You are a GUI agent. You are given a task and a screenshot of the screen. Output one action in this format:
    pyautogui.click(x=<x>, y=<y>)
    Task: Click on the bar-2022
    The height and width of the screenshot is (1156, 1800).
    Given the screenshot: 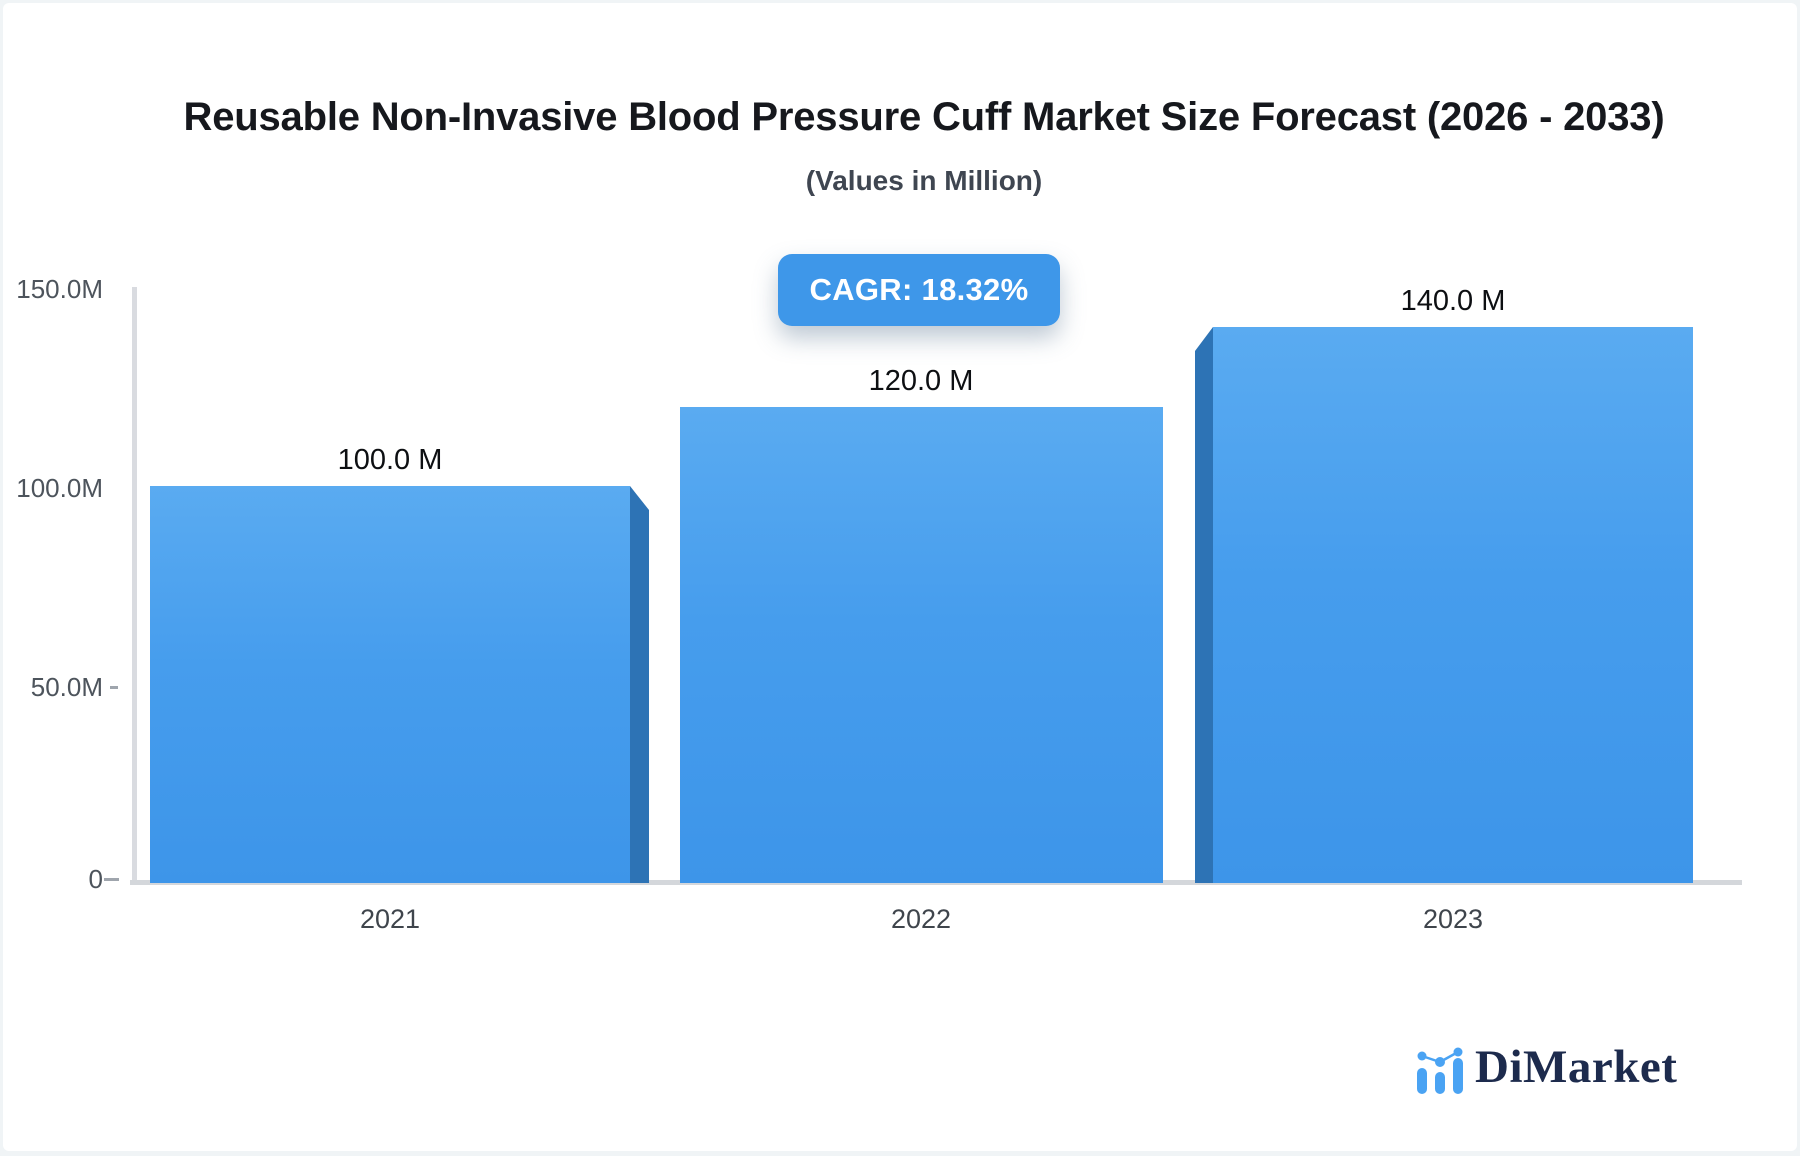 What is the action you would take?
    pyautogui.click(x=921, y=645)
    